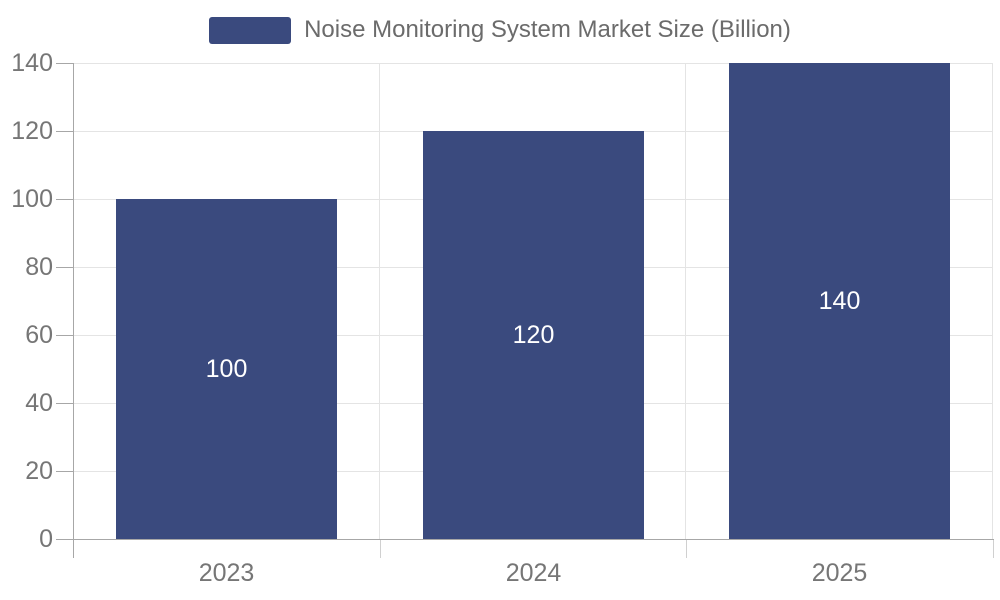  Describe the element at coordinates (226, 573) in the screenshot. I see `x-tick-label-2023: 2023` at that location.